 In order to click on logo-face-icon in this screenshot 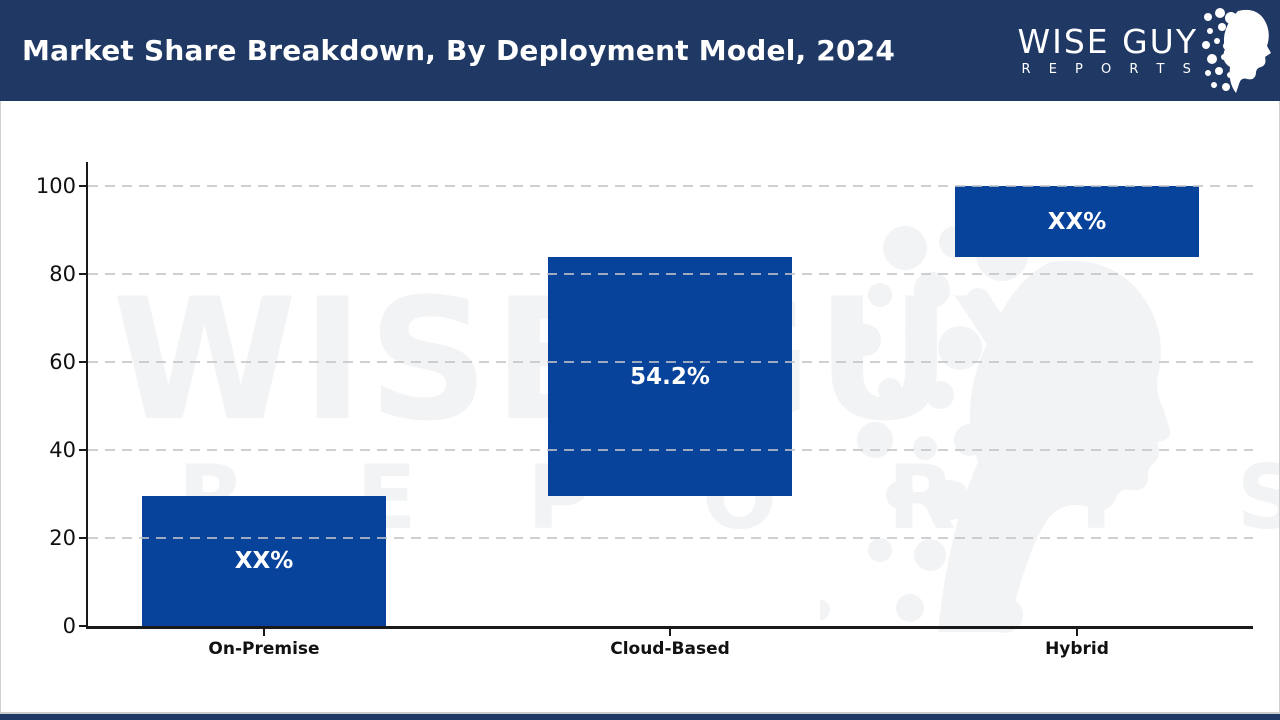, I will do `click(1236, 50)`.